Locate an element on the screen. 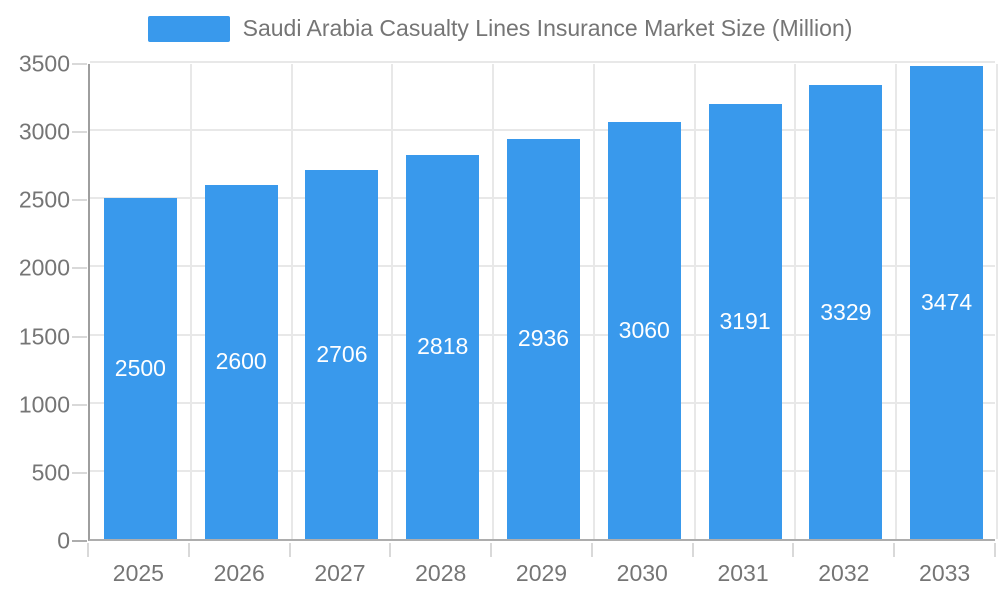 This screenshot has height=600, width=1000. x-axis-label-2027: 2027 is located at coordinates (340, 573).